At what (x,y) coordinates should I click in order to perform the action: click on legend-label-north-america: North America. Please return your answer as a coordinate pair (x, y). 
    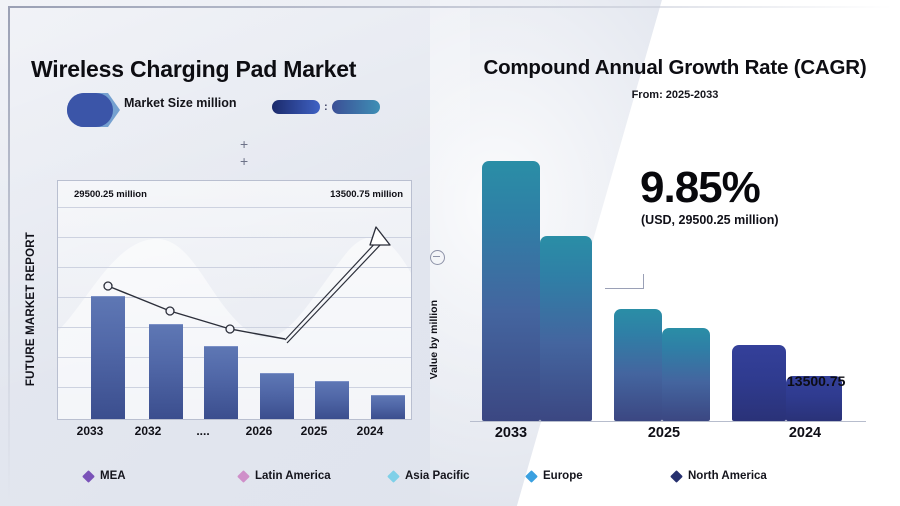
    Looking at the image, I should click on (727, 476).